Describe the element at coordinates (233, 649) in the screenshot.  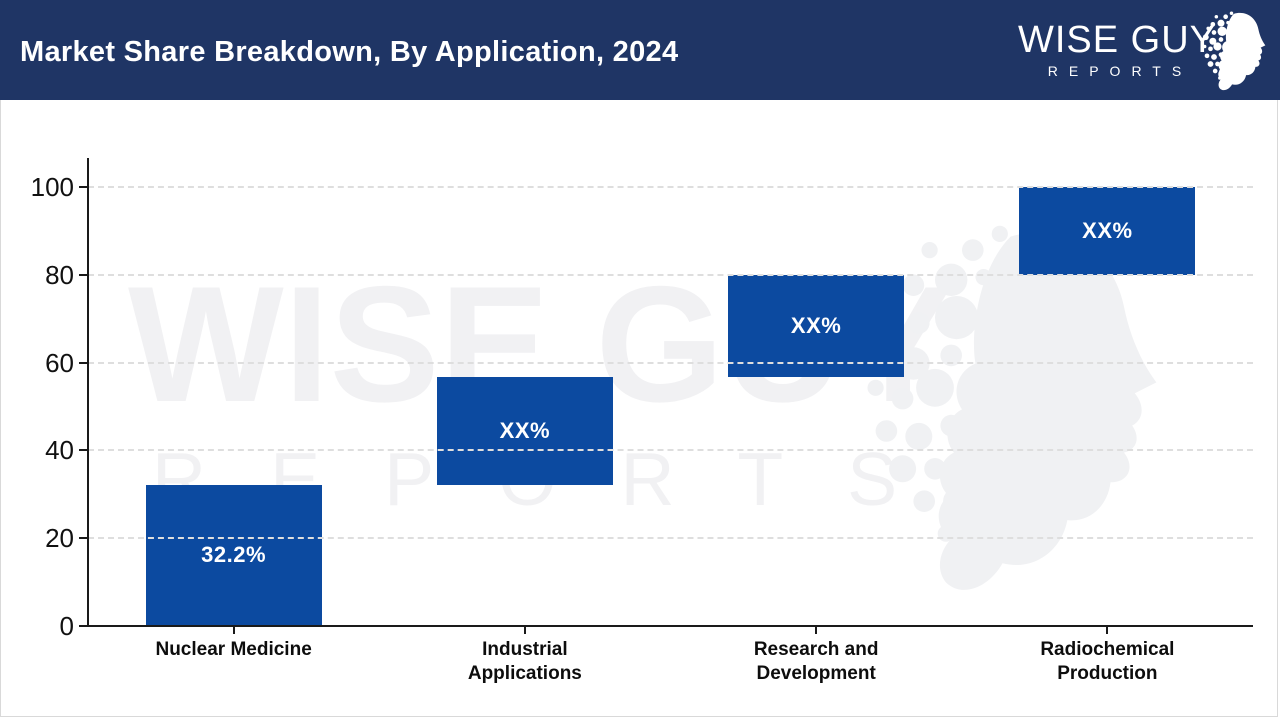
I see `x-axis-label-nuclear-medicine: Nuclear Medicine` at that location.